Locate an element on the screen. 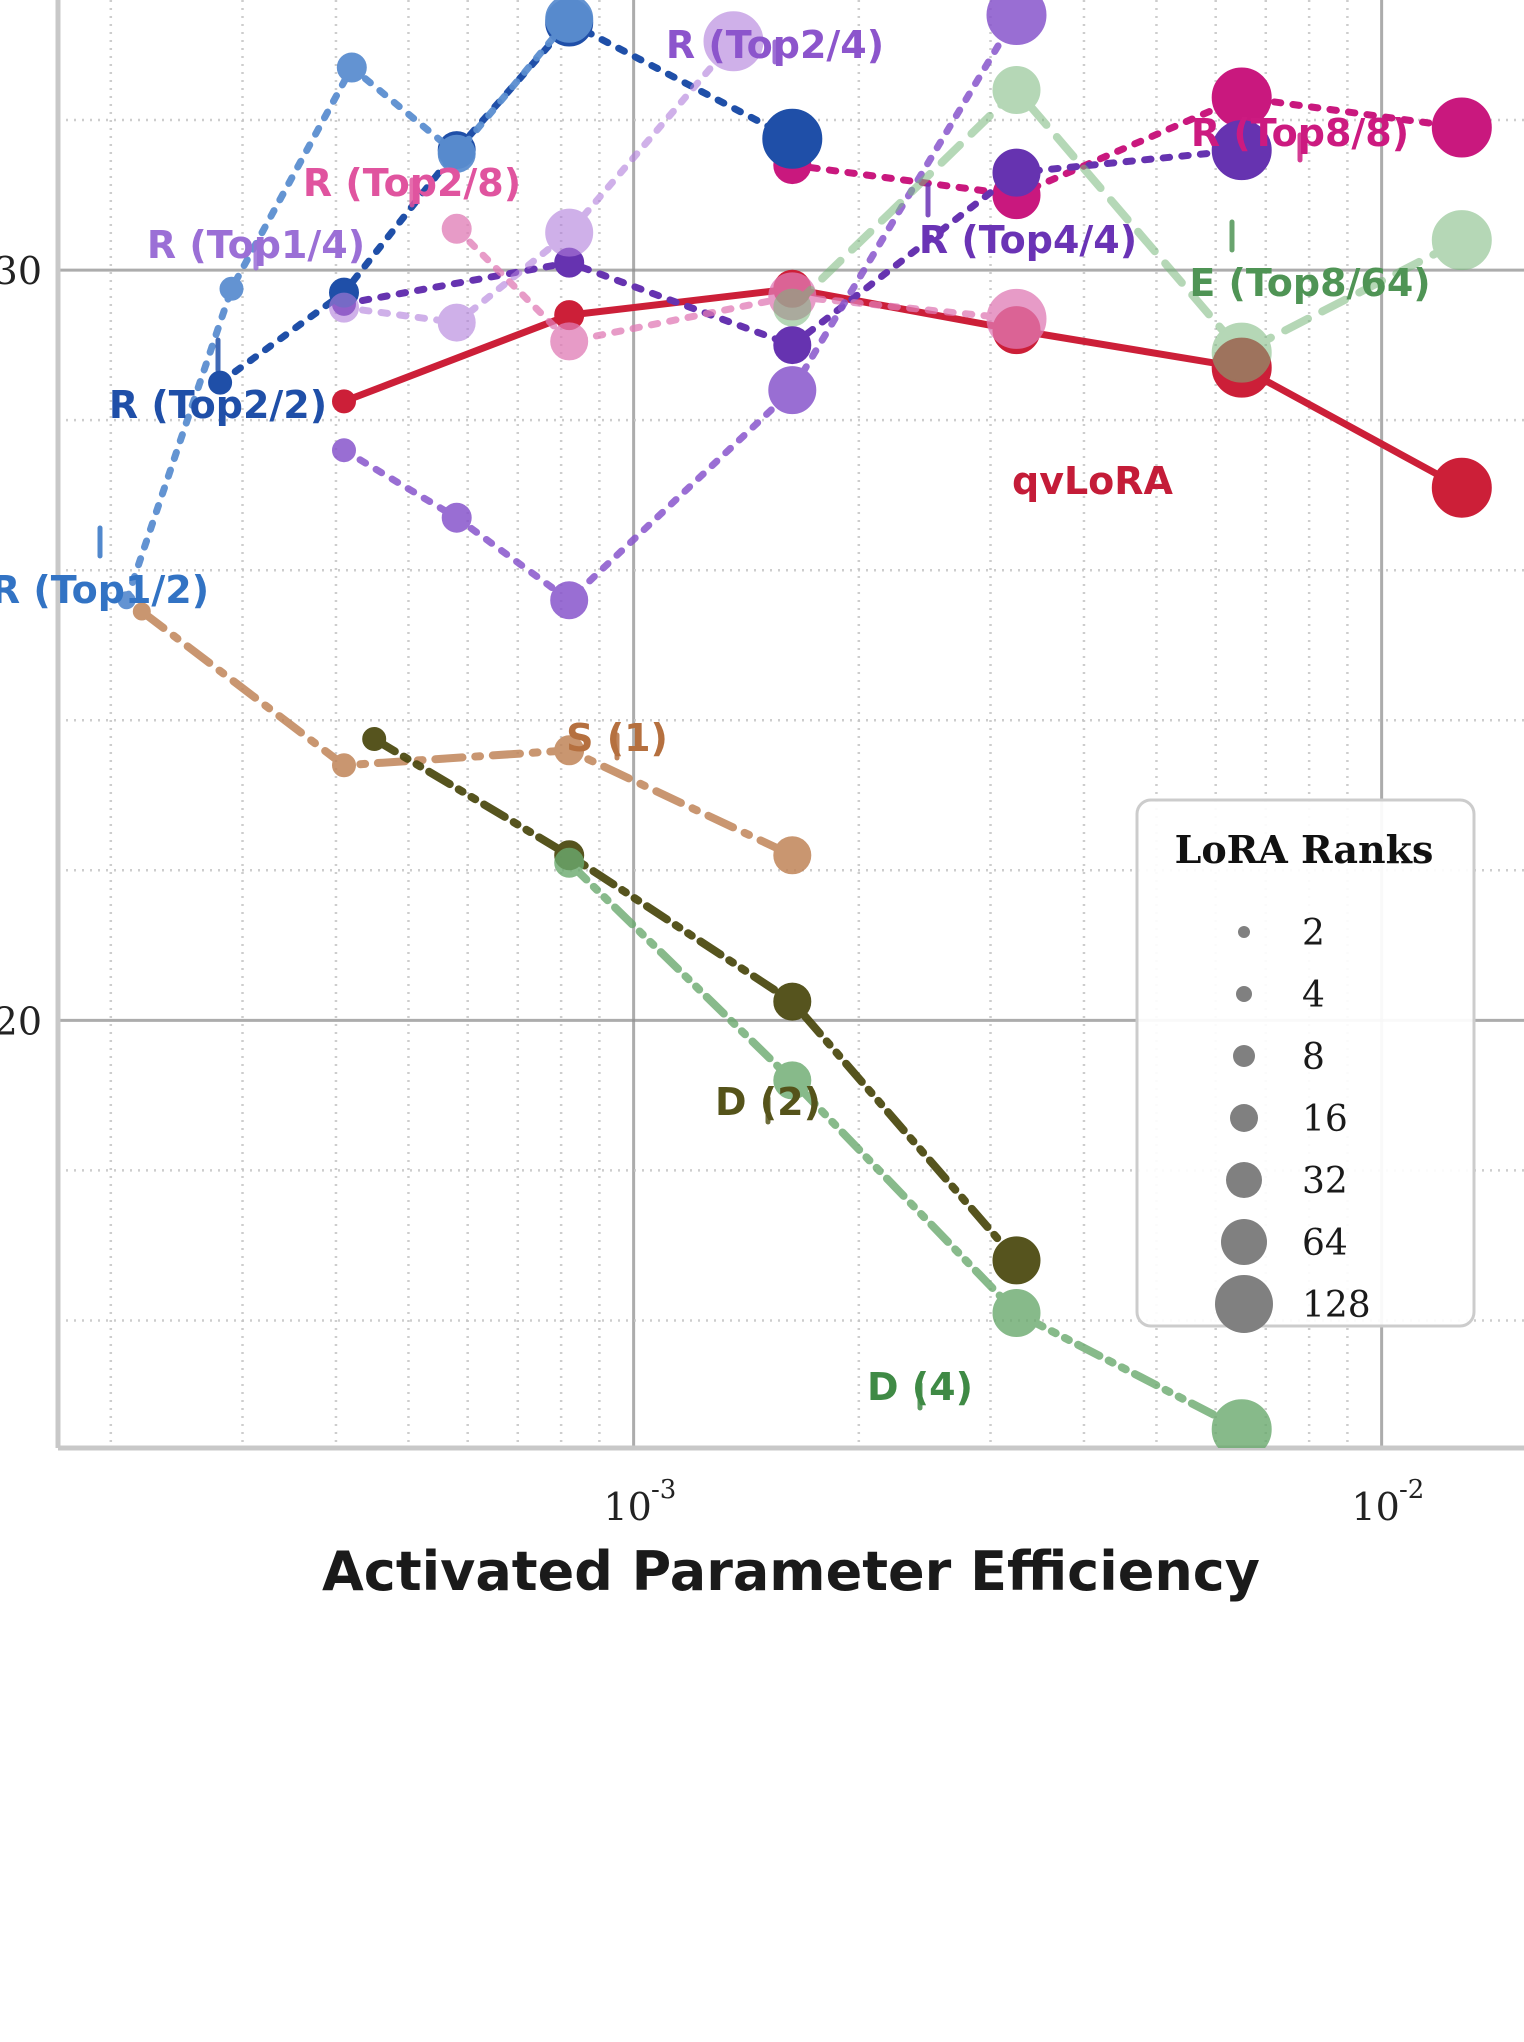 This screenshot has height=2042, width=1524. series-d-4- is located at coordinates (913, 1152).